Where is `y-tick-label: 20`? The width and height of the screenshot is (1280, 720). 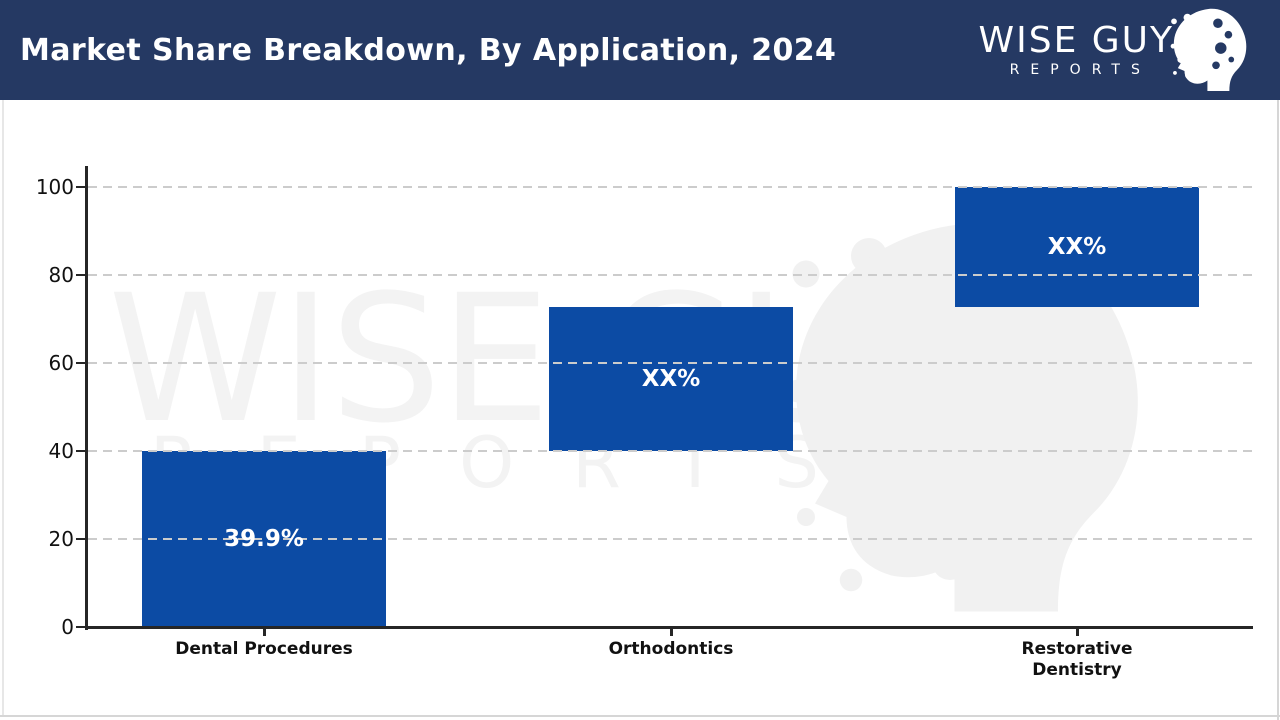
y-tick-label: 20 is located at coordinates (61, 539).